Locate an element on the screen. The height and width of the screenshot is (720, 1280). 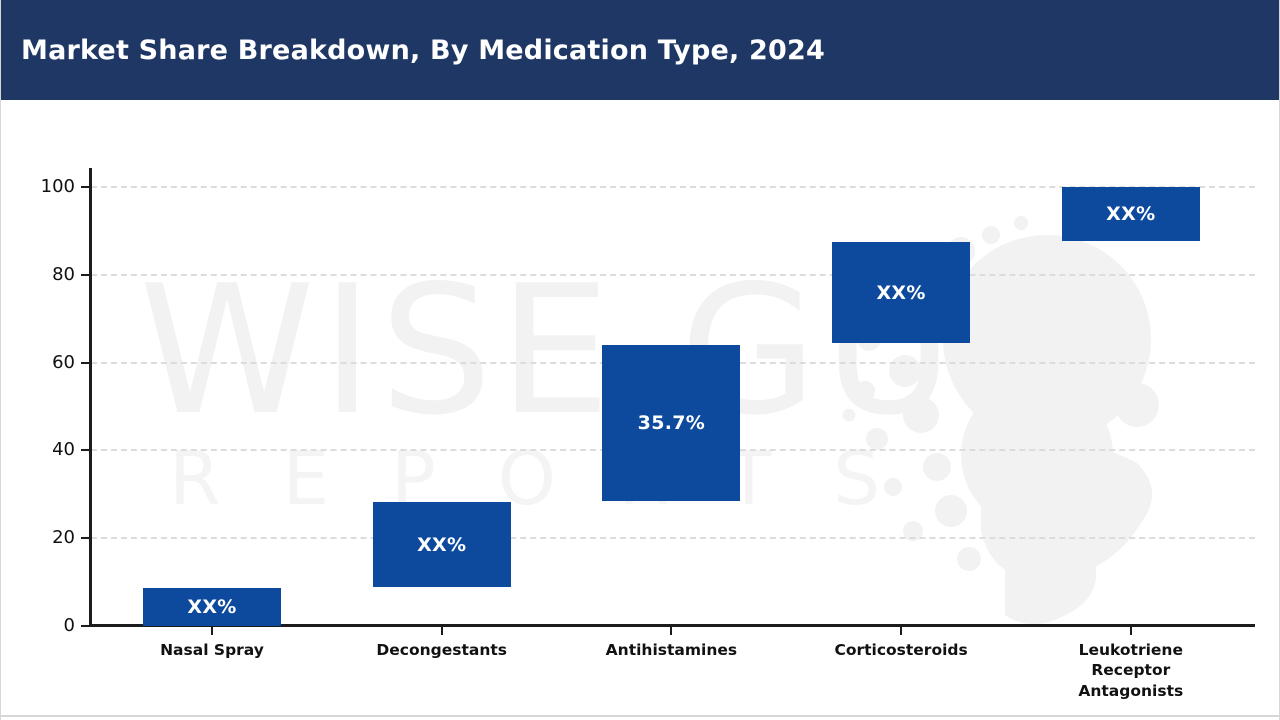
bar-antihistamines: 35.7% is located at coordinates (671, 423).